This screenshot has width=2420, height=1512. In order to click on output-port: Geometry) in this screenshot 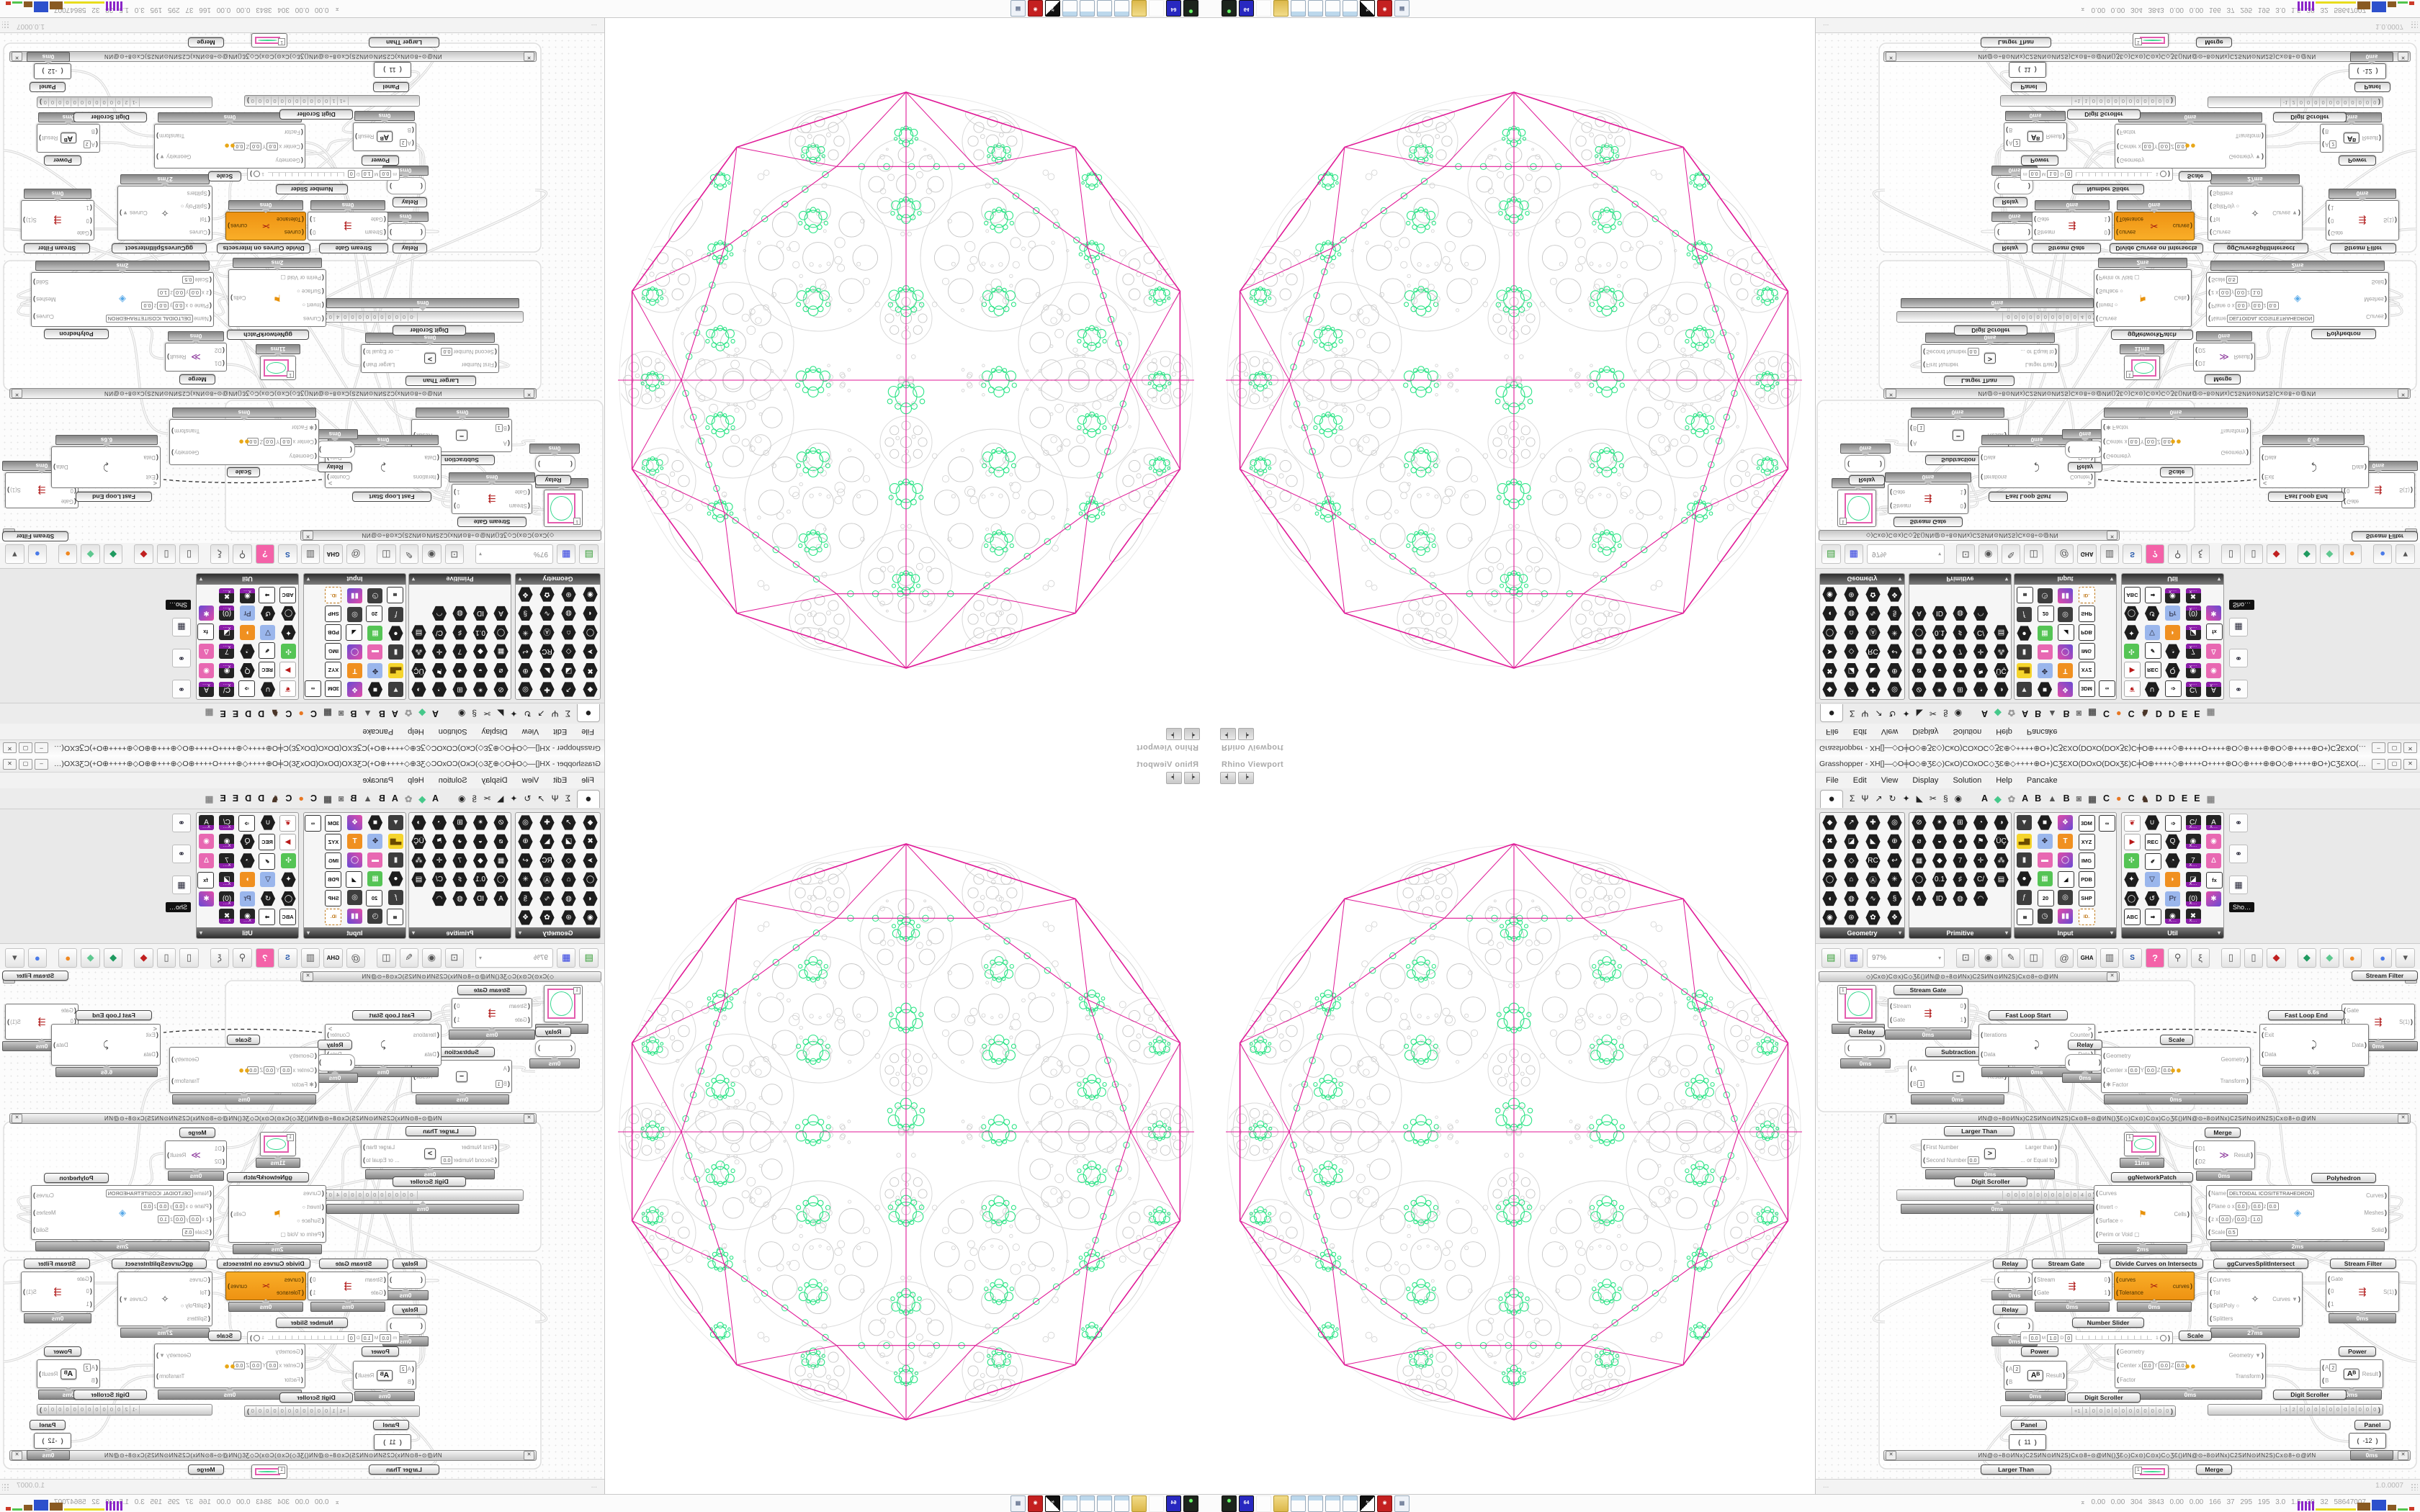, I will do `click(2234, 453)`.